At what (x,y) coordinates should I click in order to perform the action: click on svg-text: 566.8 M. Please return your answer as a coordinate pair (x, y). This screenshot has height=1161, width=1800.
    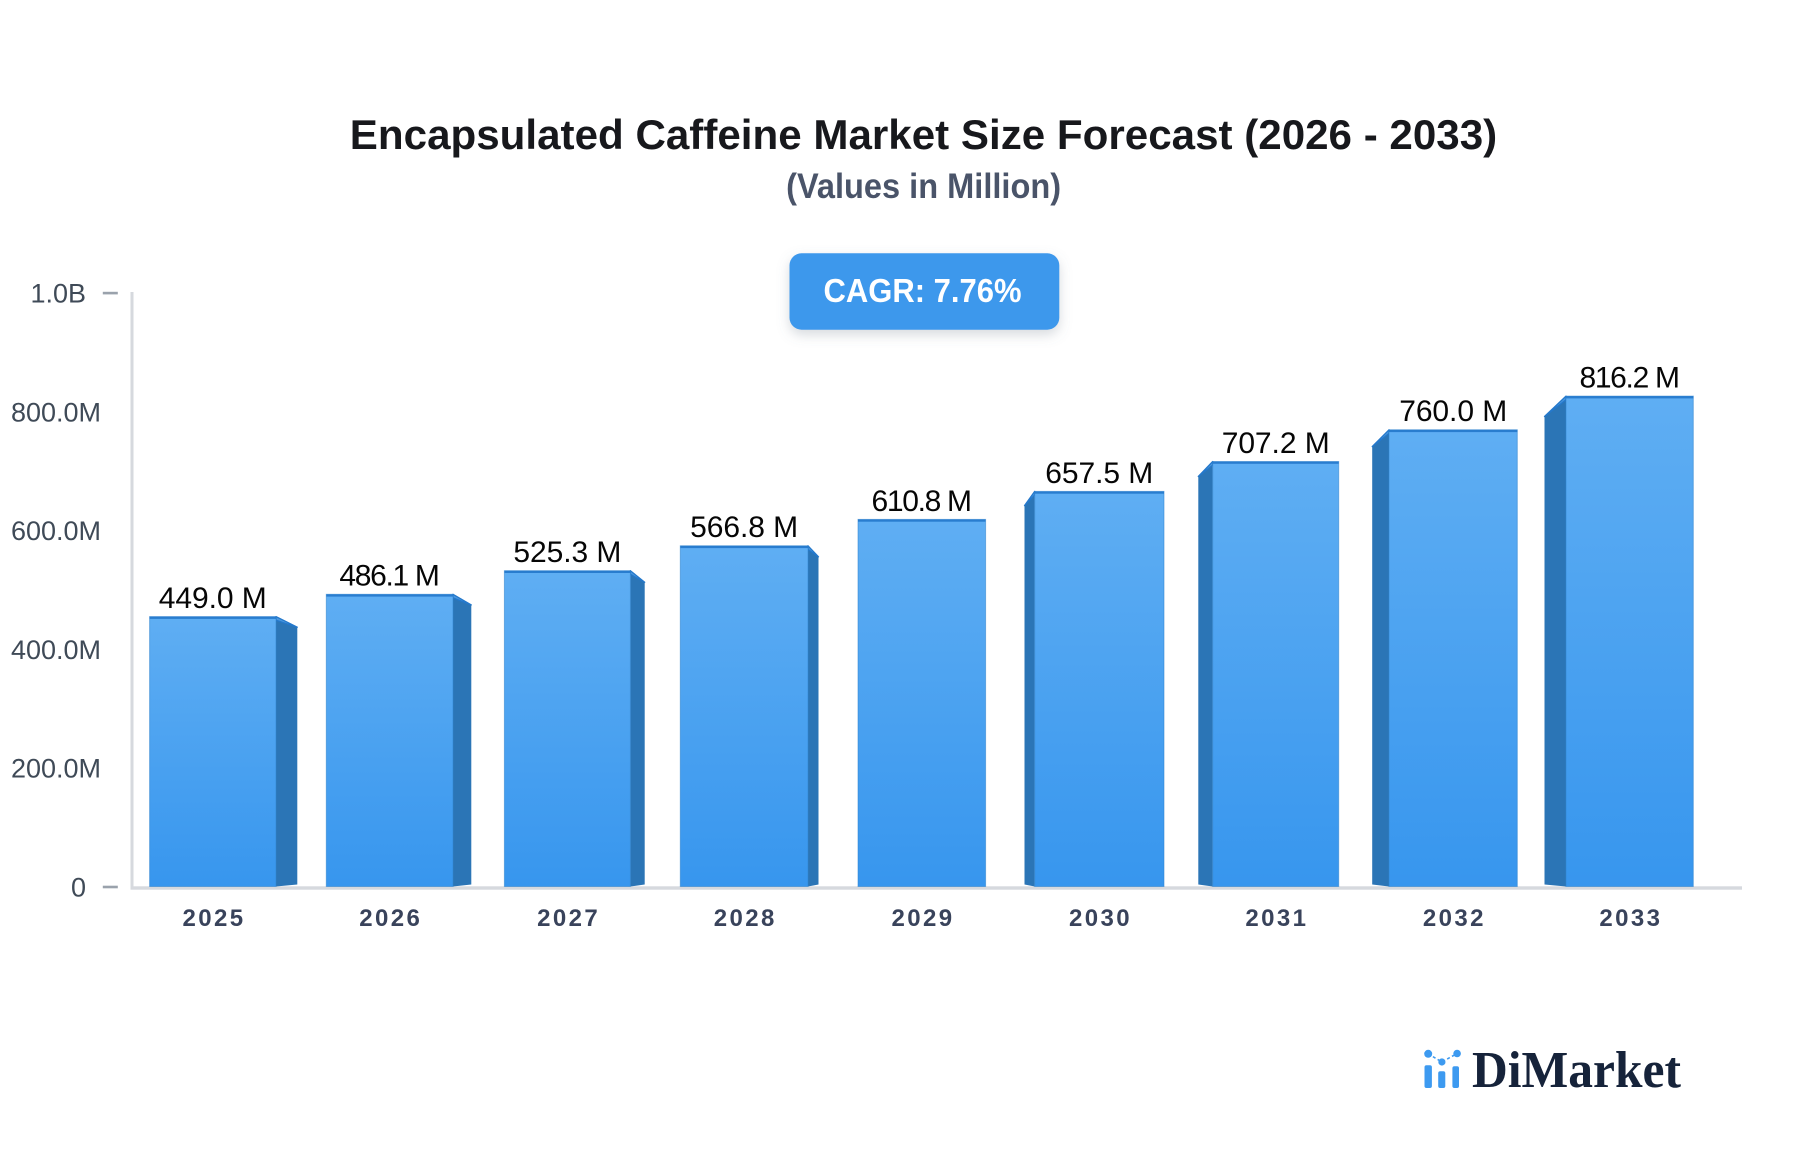
    Looking at the image, I should click on (744, 527).